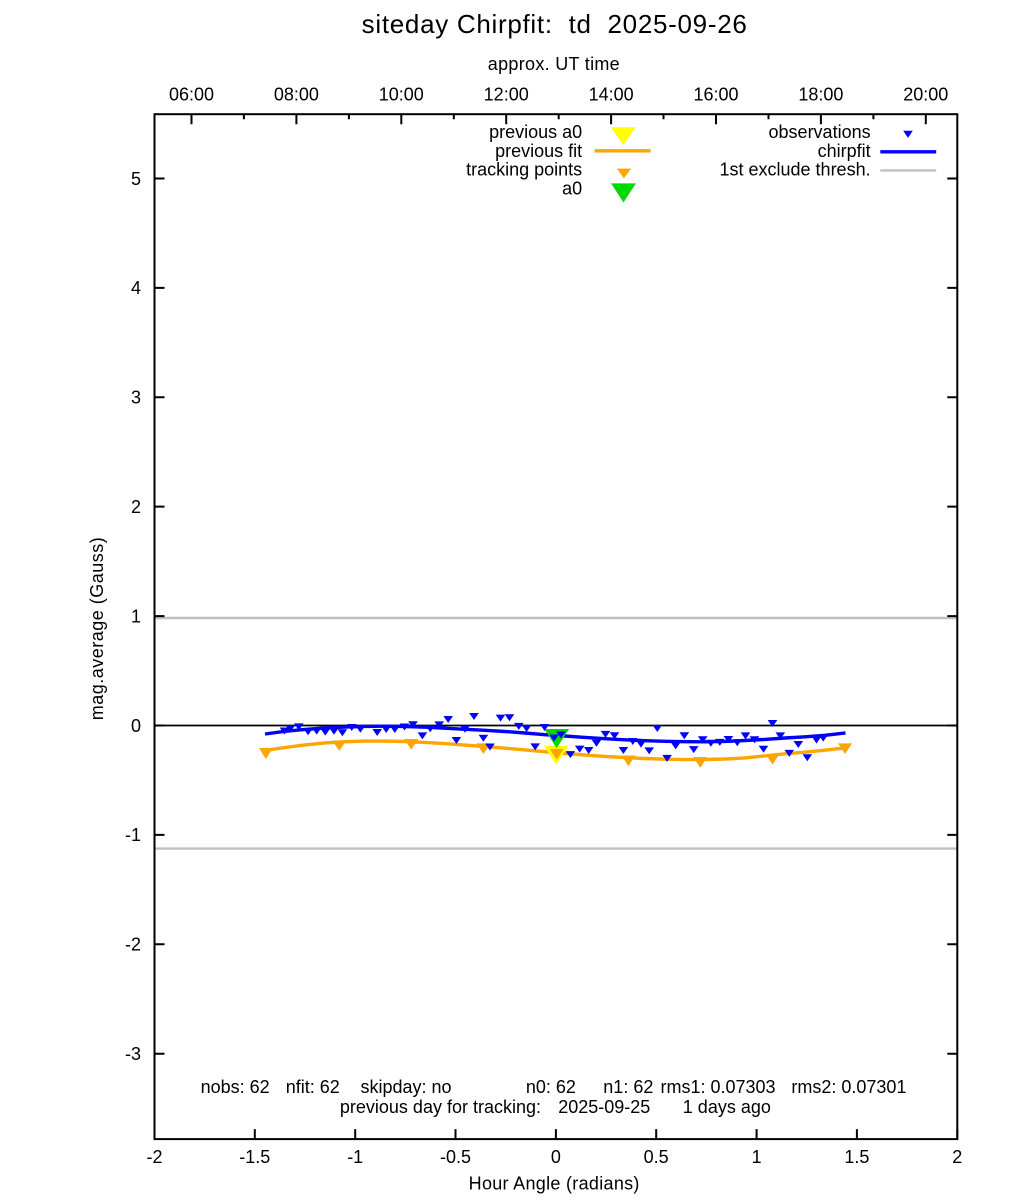 This screenshot has width=1024, height=1200. What do you see at coordinates (795, 170) in the screenshot?
I see `svg-text: 1st exclude thresh.` at bounding box center [795, 170].